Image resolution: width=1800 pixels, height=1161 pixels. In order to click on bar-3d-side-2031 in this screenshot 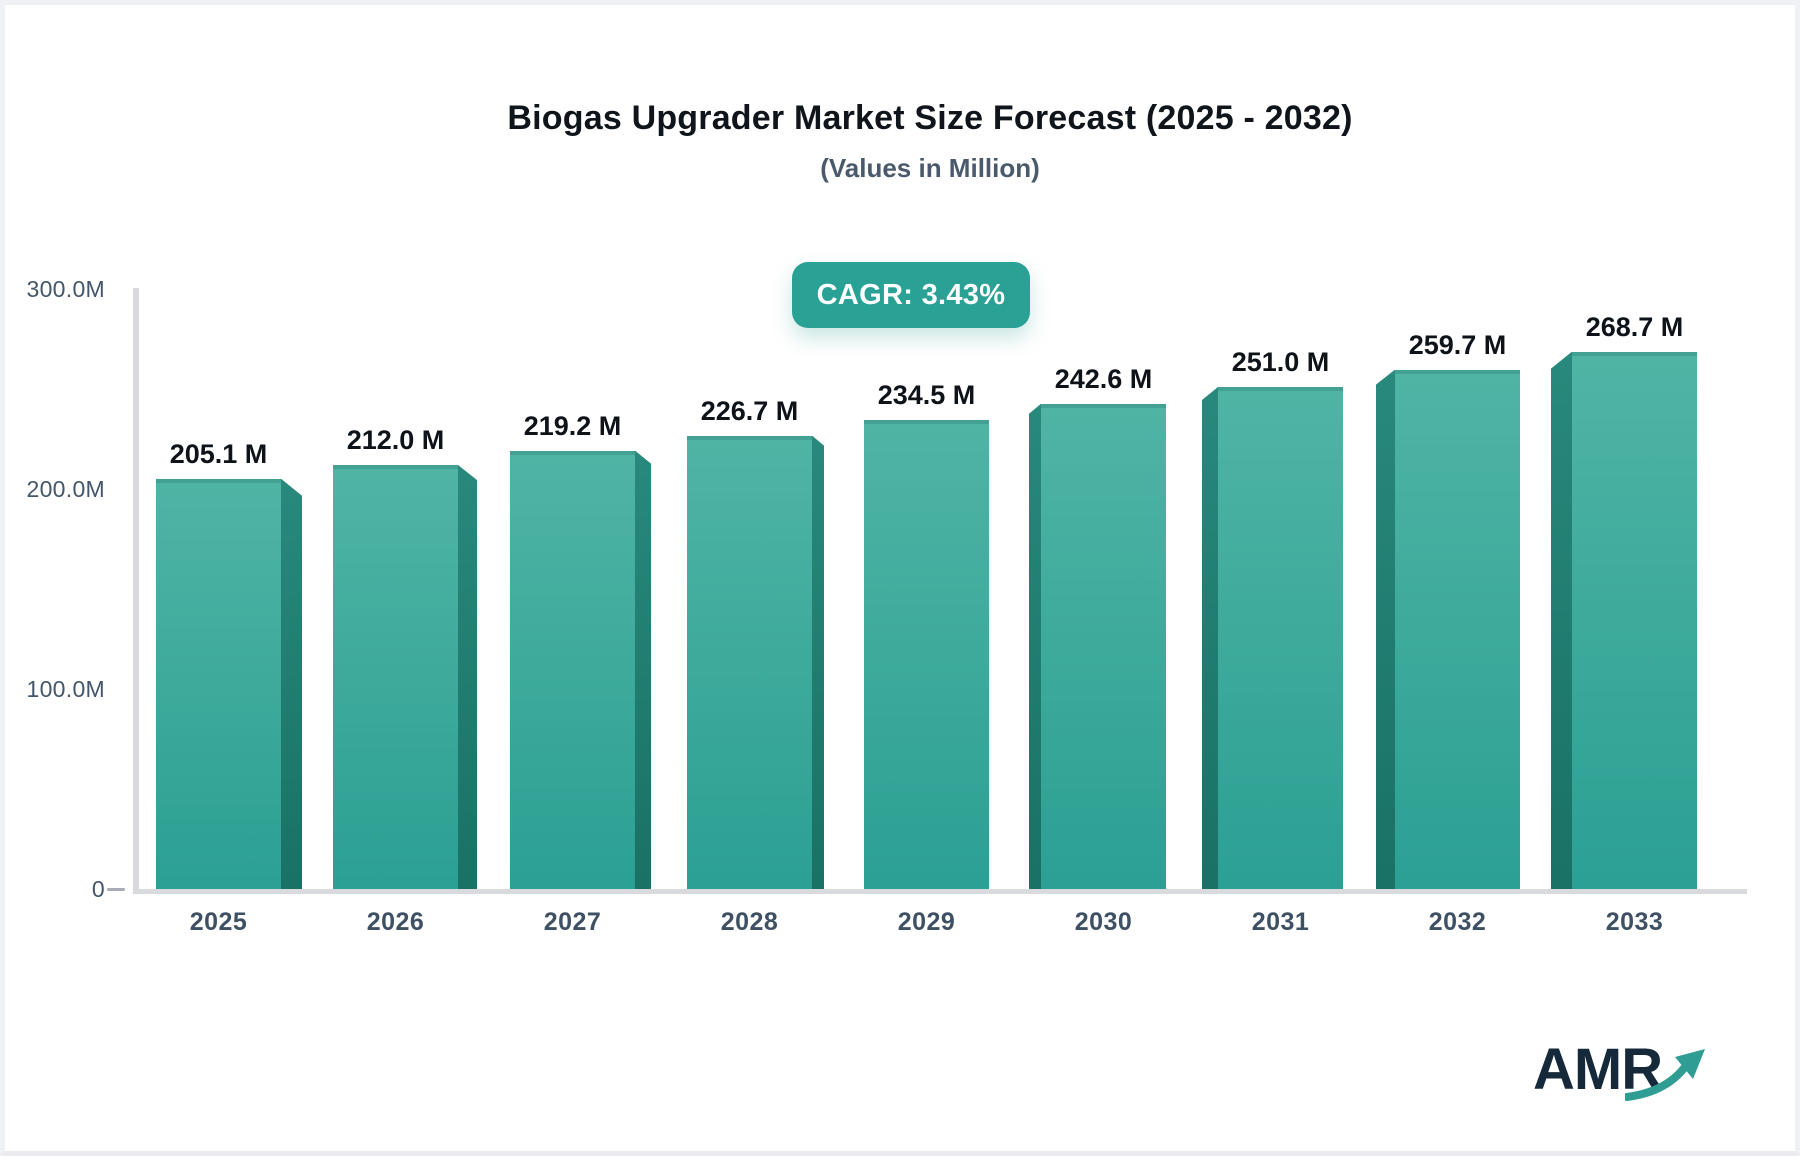, I will do `click(1210, 638)`.